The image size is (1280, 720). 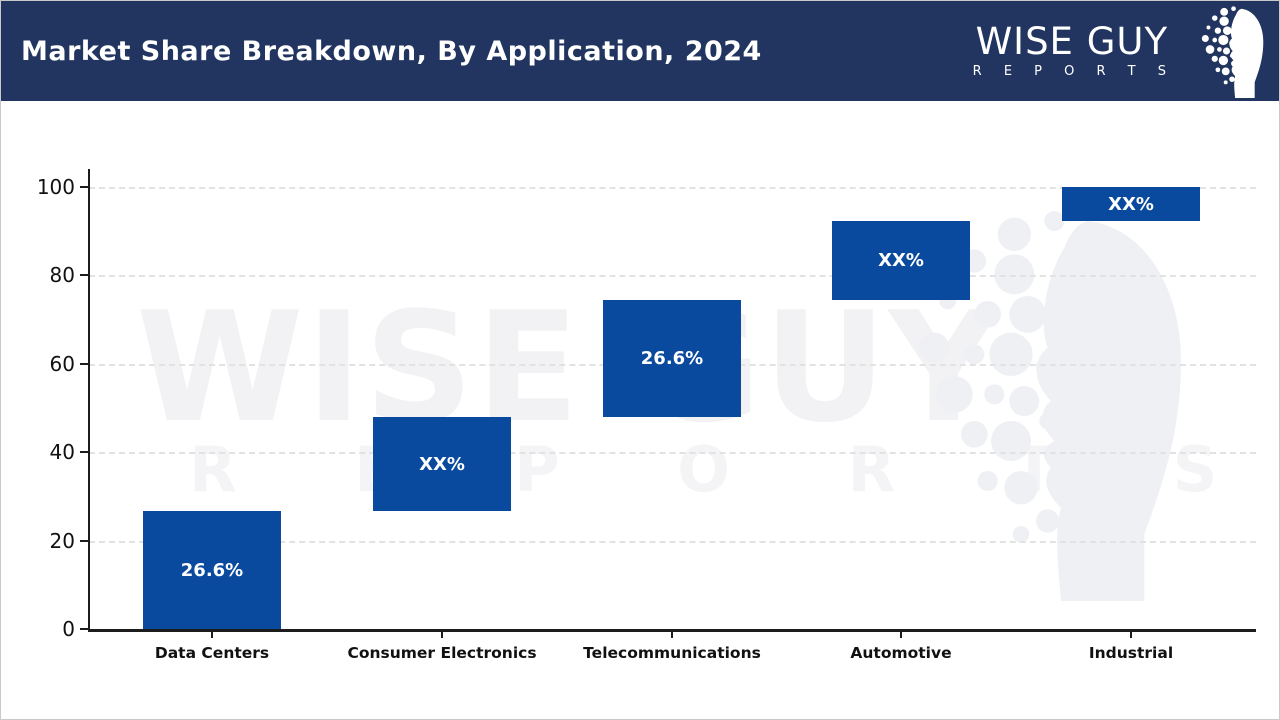 I want to click on bar-value-label-data-centers: 26.6%, so click(x=212, y=570).